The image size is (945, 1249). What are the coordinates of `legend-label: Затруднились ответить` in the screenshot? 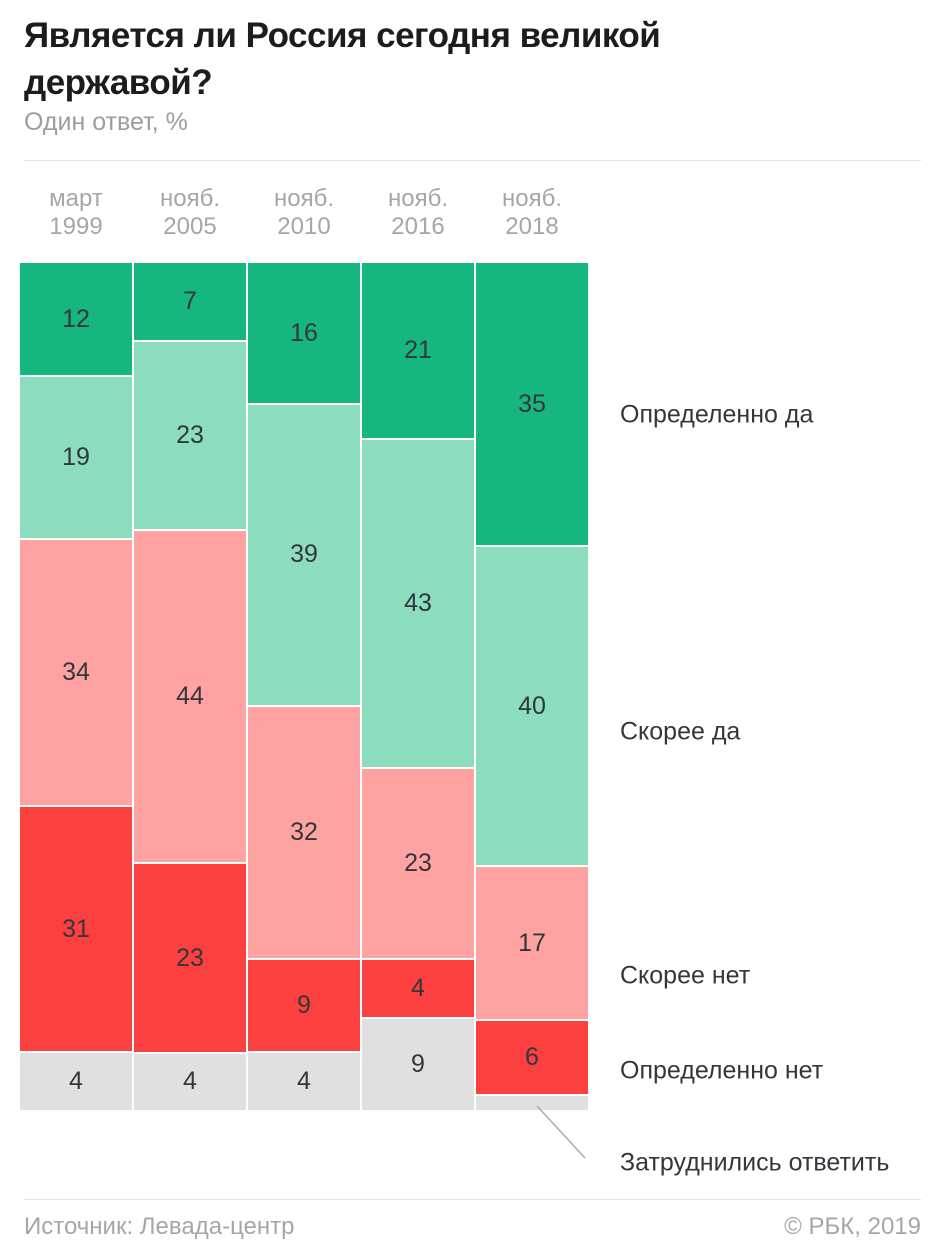 It's located at (755, 1162).